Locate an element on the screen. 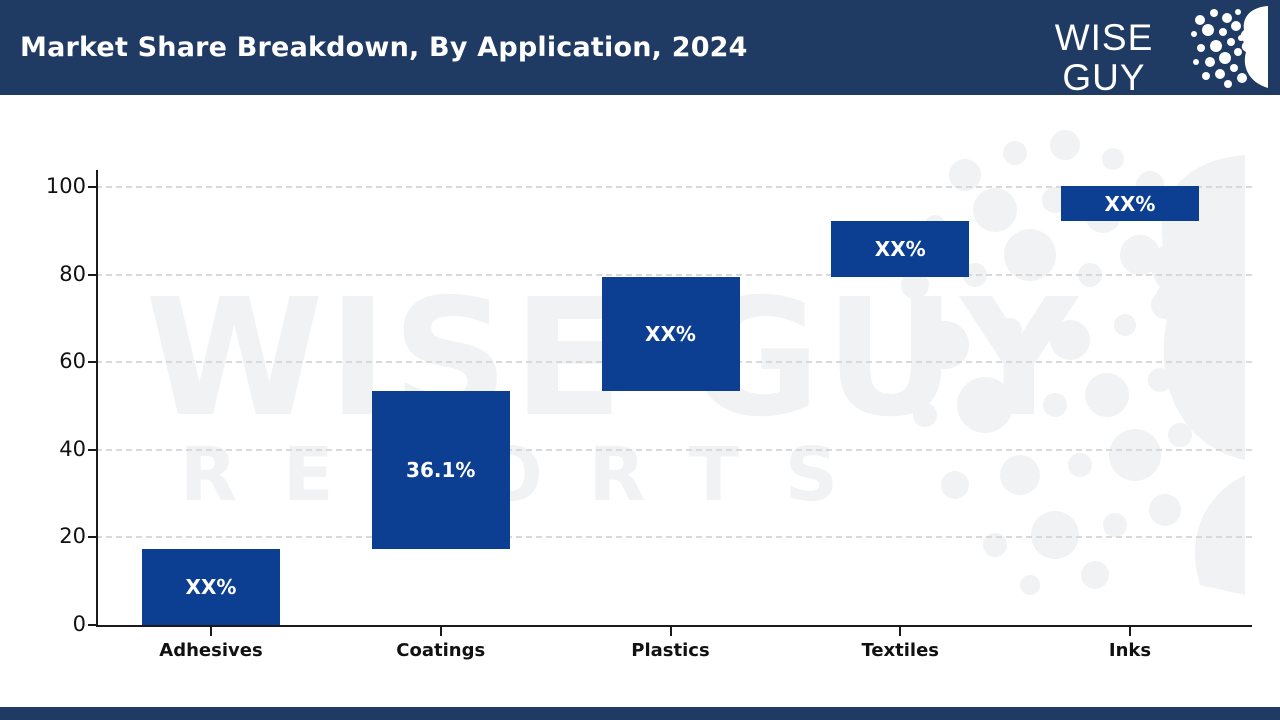 The width and height of the screenshot is (1280, 720). bar-plastics: XX% is located at coordinates (670, 333).